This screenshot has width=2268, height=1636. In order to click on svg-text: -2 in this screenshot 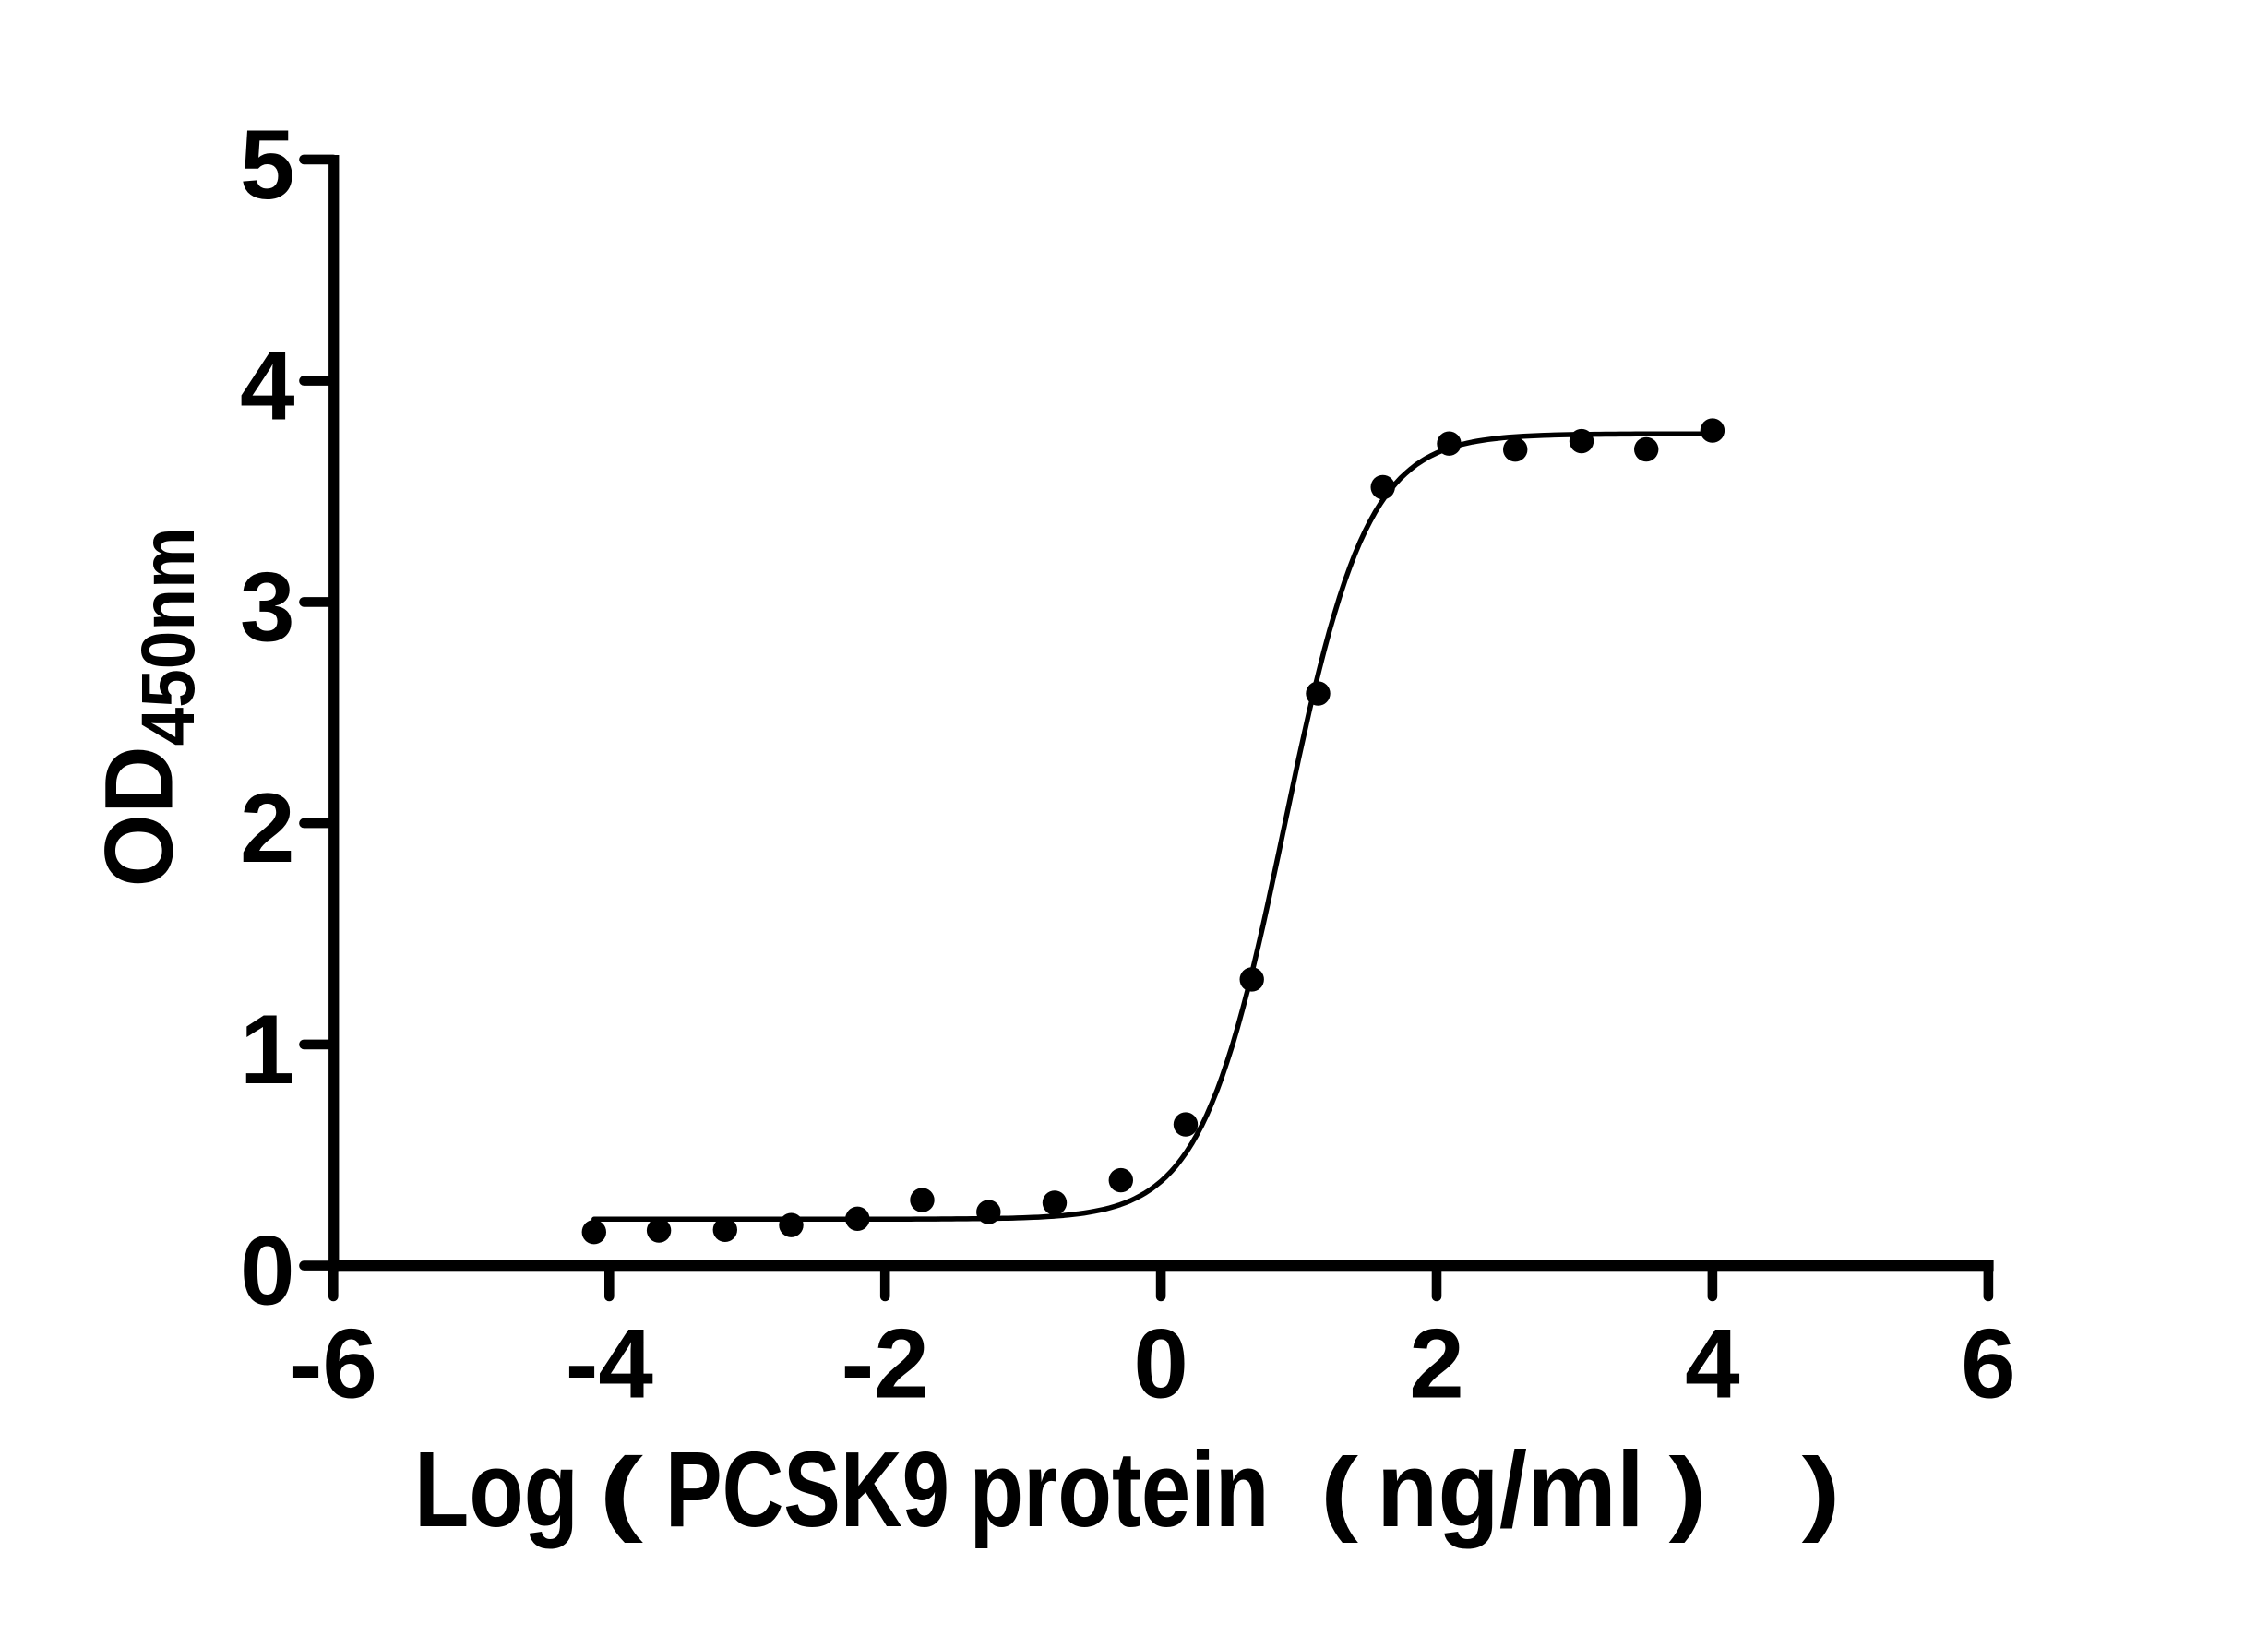, I will do `click(885, 1363)`.